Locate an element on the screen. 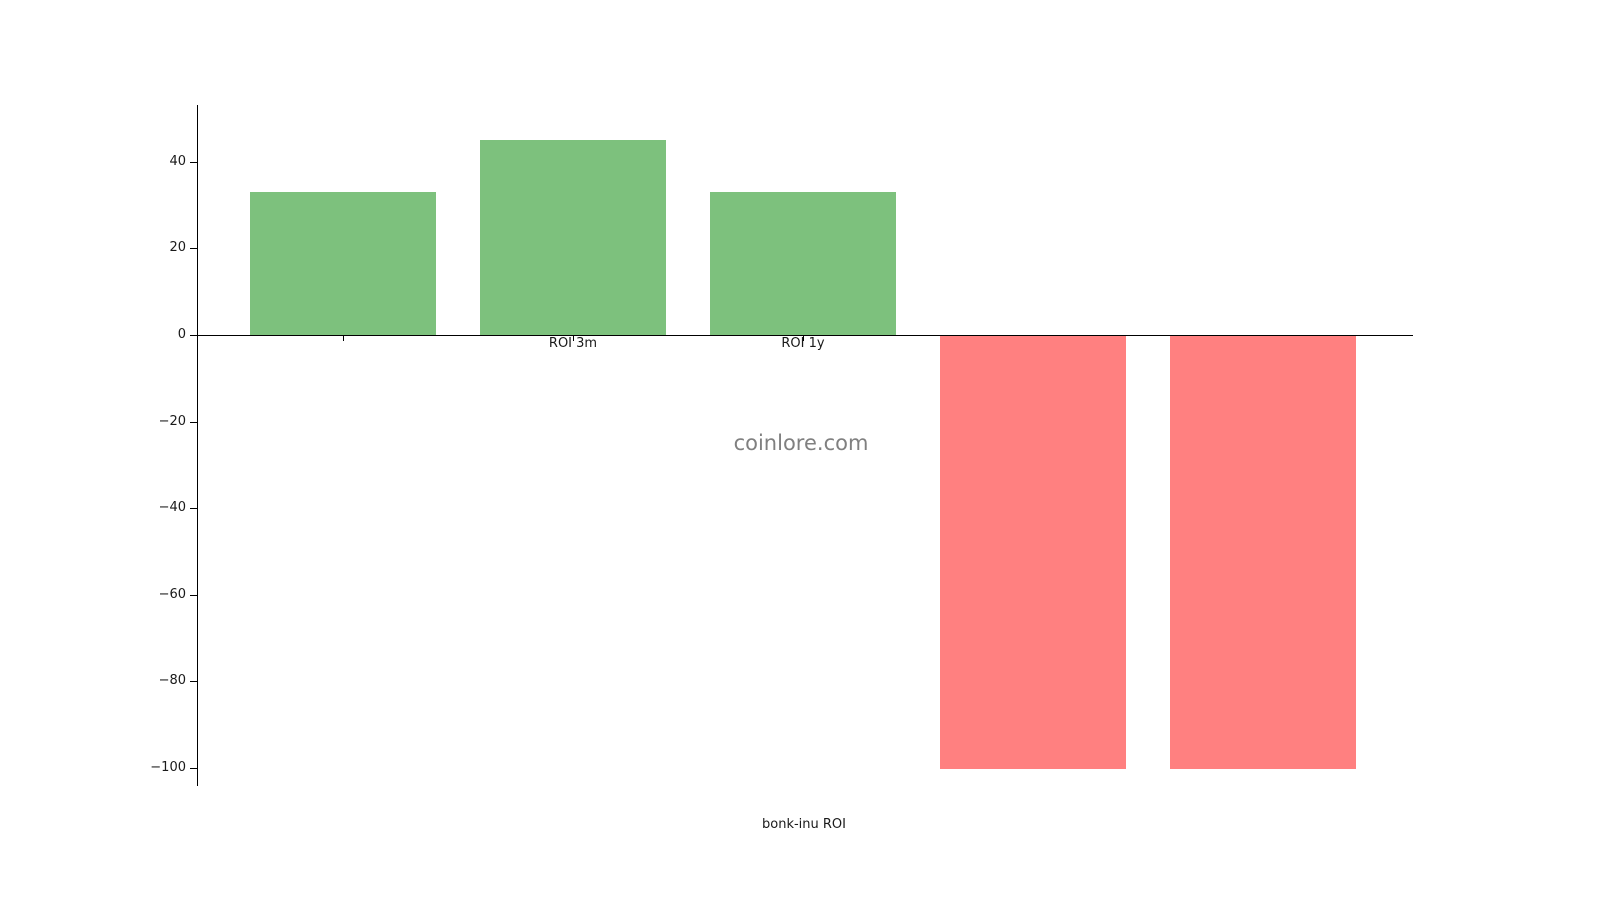 The image size is (1600, 900). x-tick-label-roi-1y: ROI 1y is located at coordinates (803, 343).